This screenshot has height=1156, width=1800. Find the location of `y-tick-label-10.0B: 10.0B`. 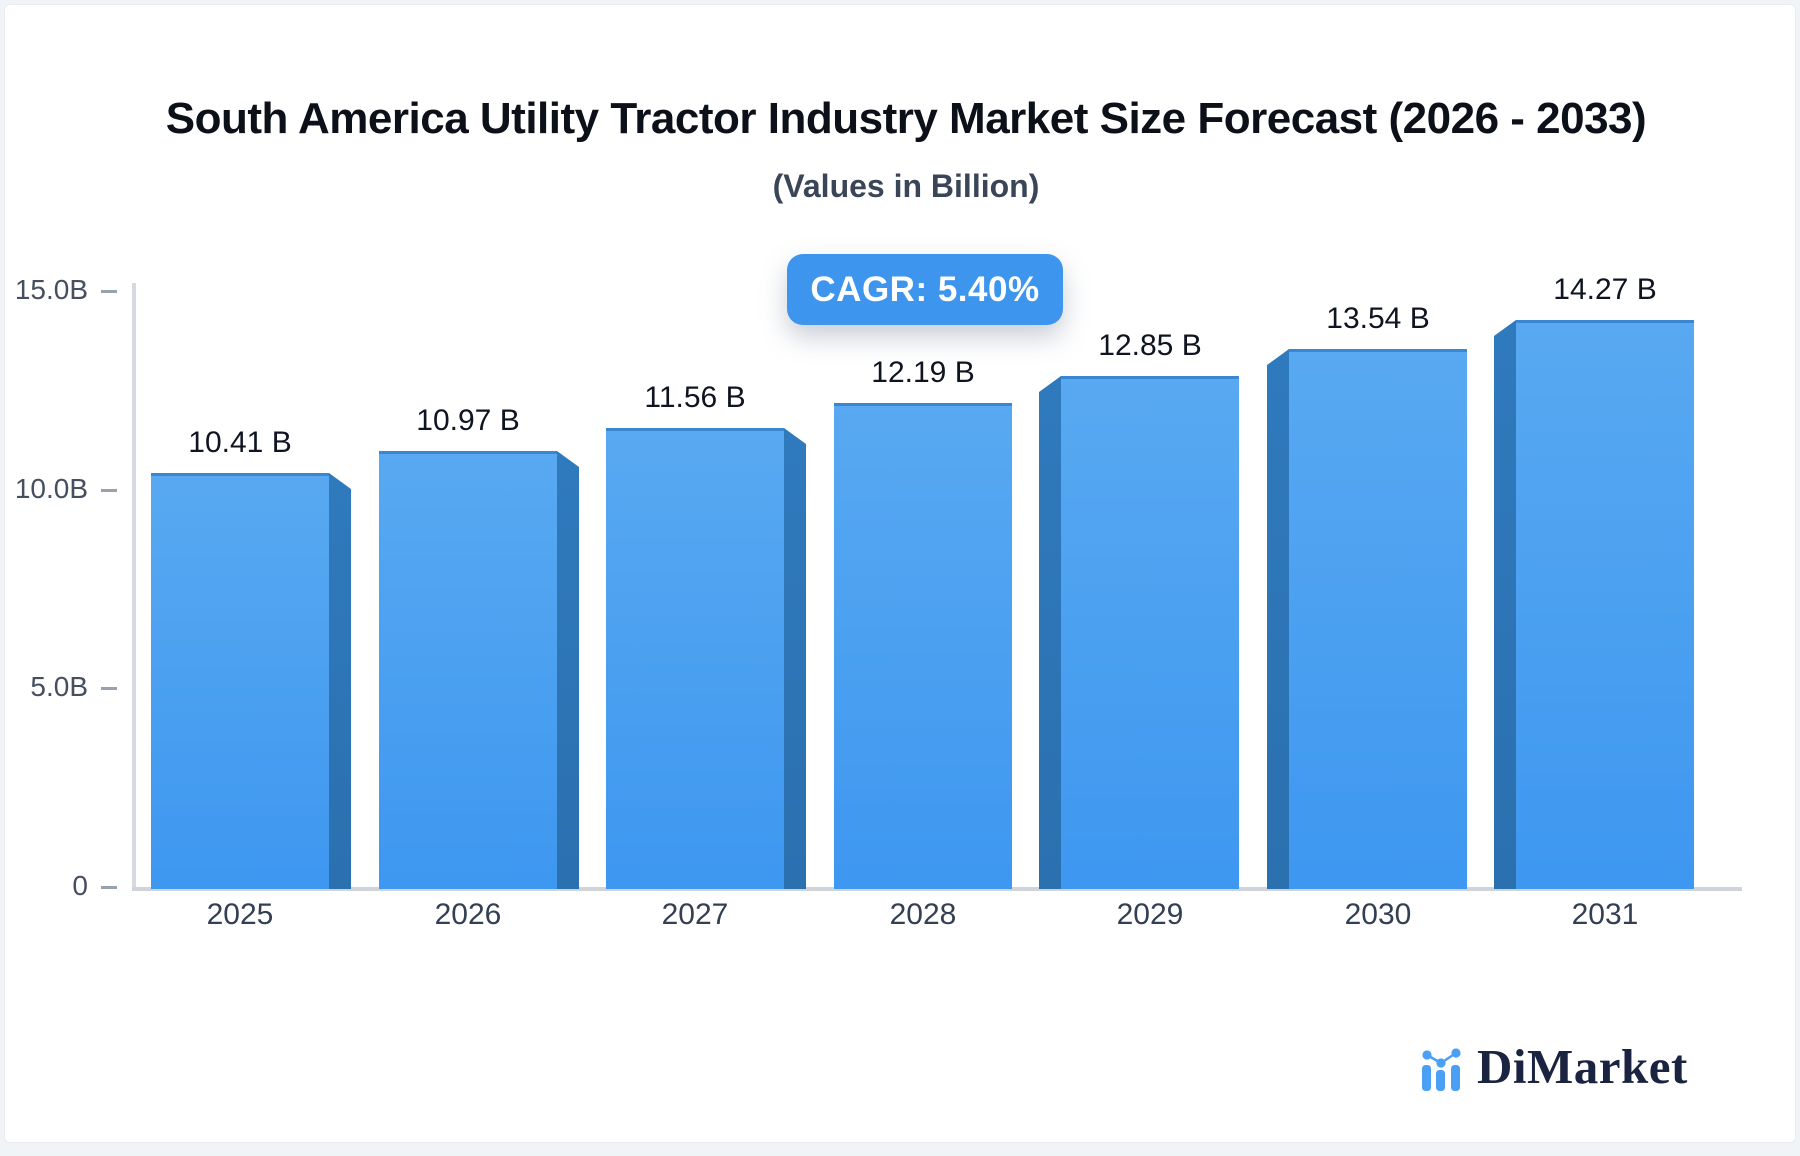

y-tick-label-10.0B: 10.0B is located at coordinates (51, 488).